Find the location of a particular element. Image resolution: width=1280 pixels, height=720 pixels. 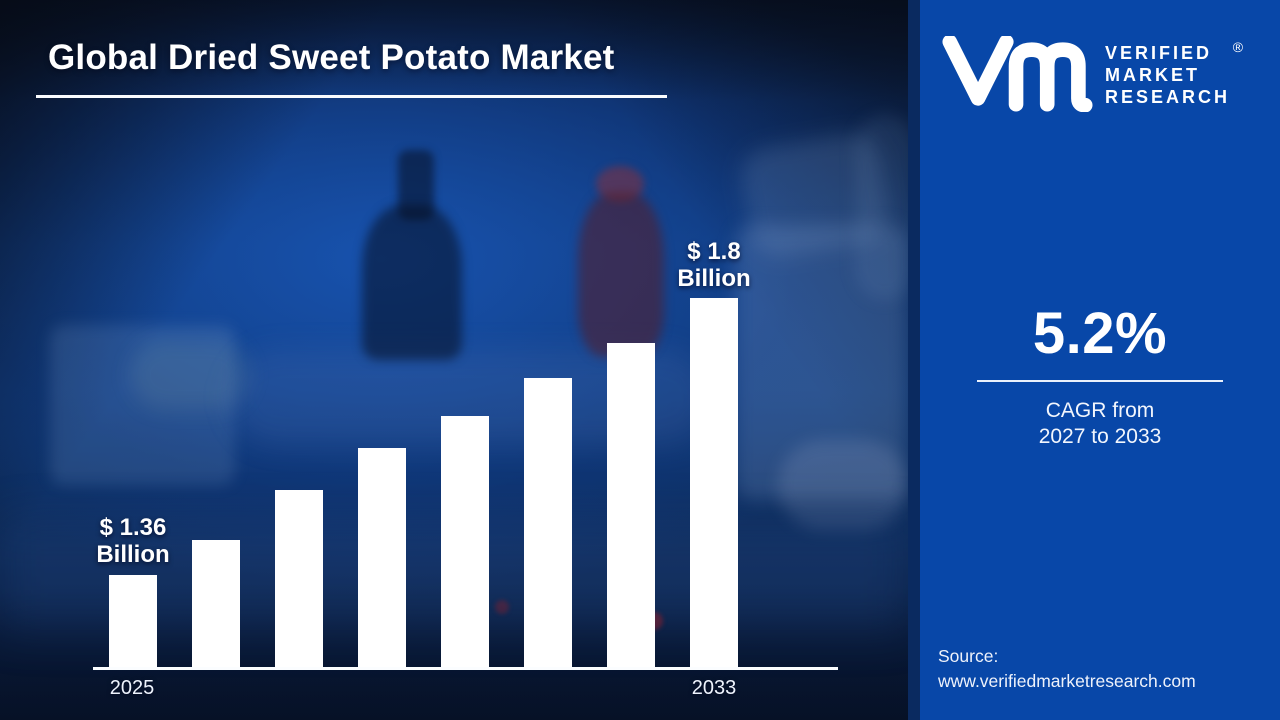

x-tick-first: 2025 is located at coordinates (132, 688).